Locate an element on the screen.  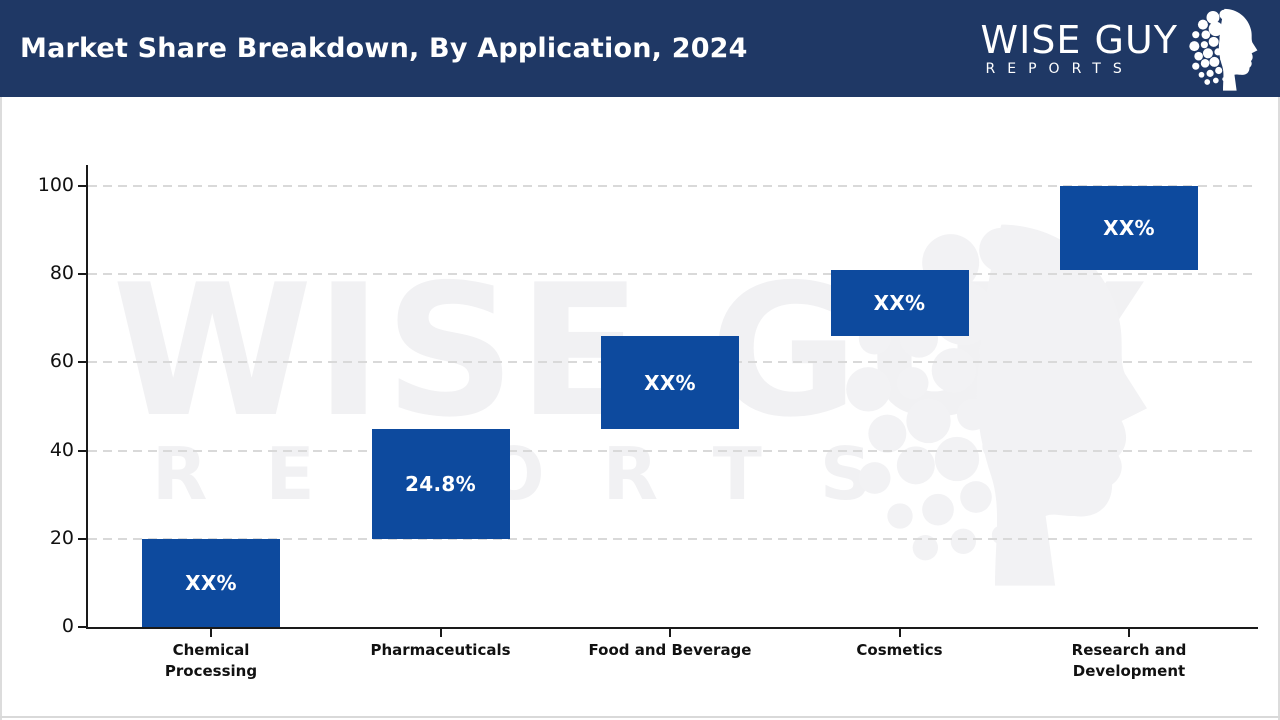
bar-food-and-beverage: XX% is located at coordinates (670, 382).